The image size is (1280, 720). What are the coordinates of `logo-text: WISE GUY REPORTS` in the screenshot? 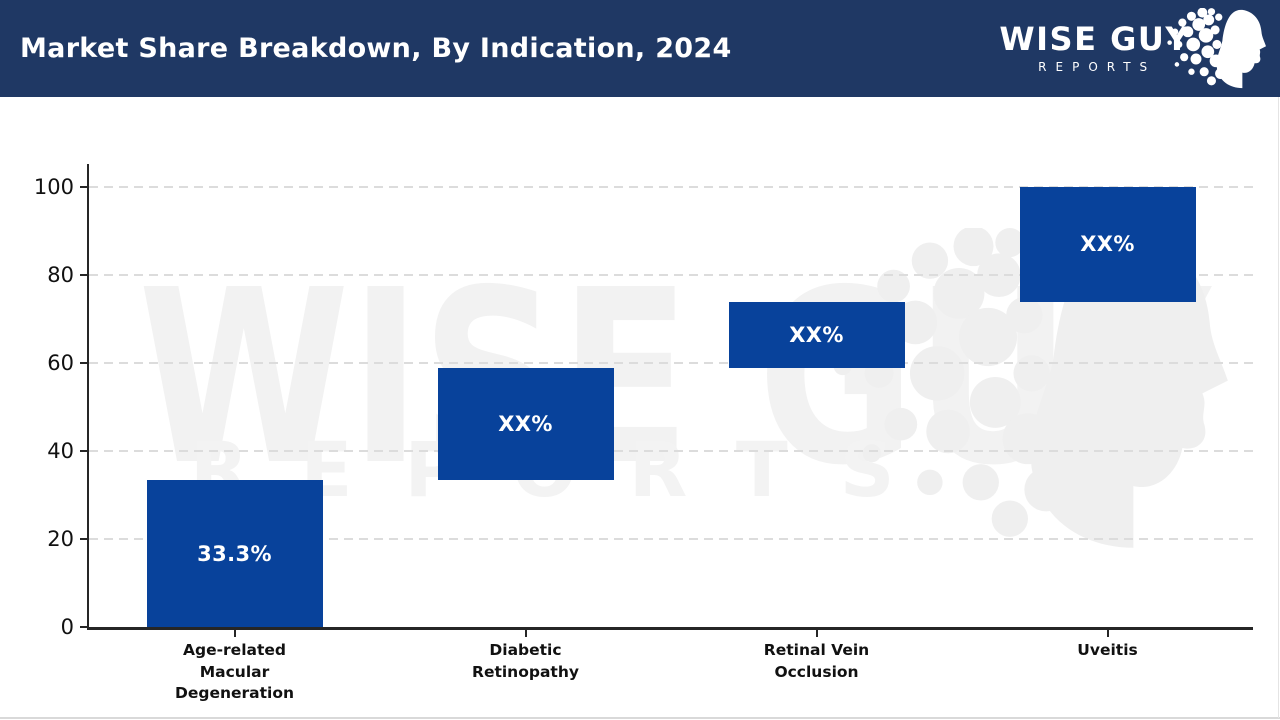 It's located at (1094, 48).